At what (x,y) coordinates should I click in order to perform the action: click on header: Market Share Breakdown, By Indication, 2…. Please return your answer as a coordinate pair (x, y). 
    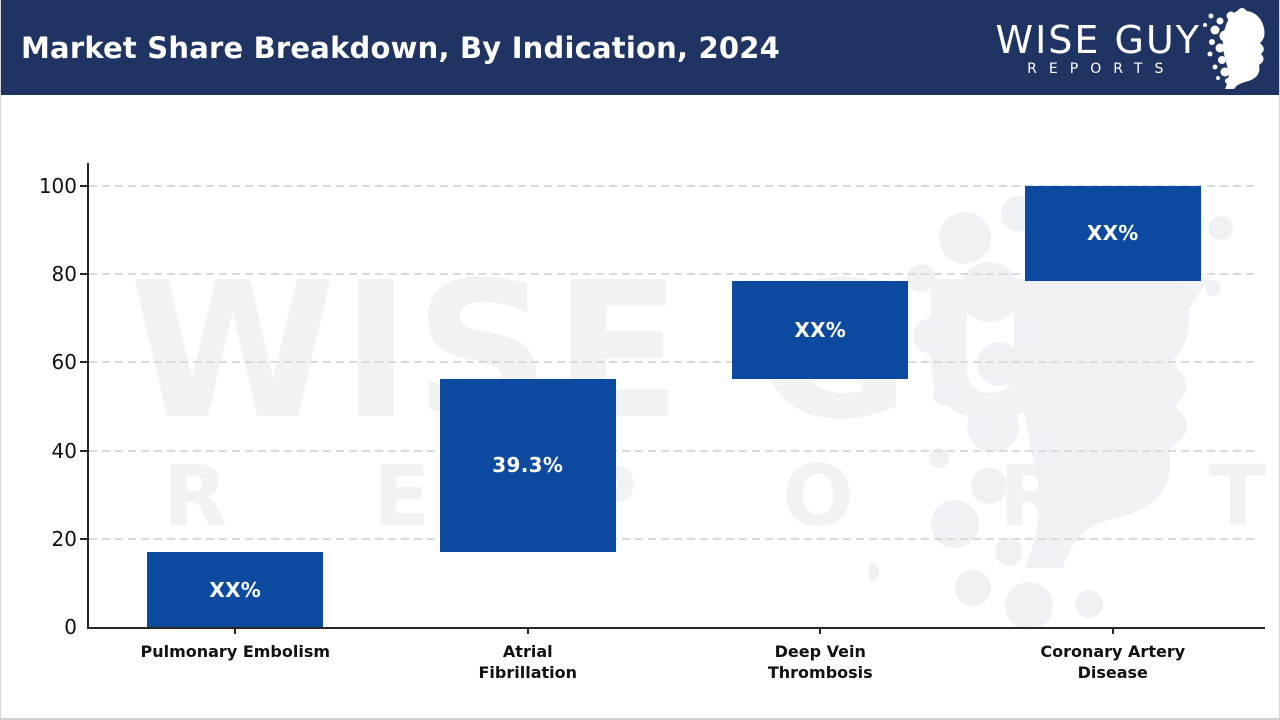
    Looking at the image, I should click on (640, 47).